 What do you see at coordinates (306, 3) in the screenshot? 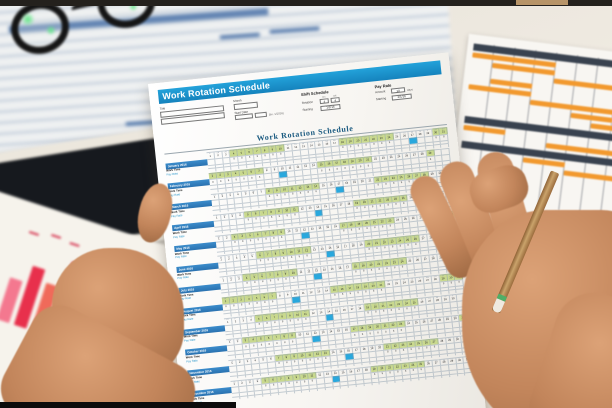
I see `photo-top-edge` at bounding box center [306, 3].